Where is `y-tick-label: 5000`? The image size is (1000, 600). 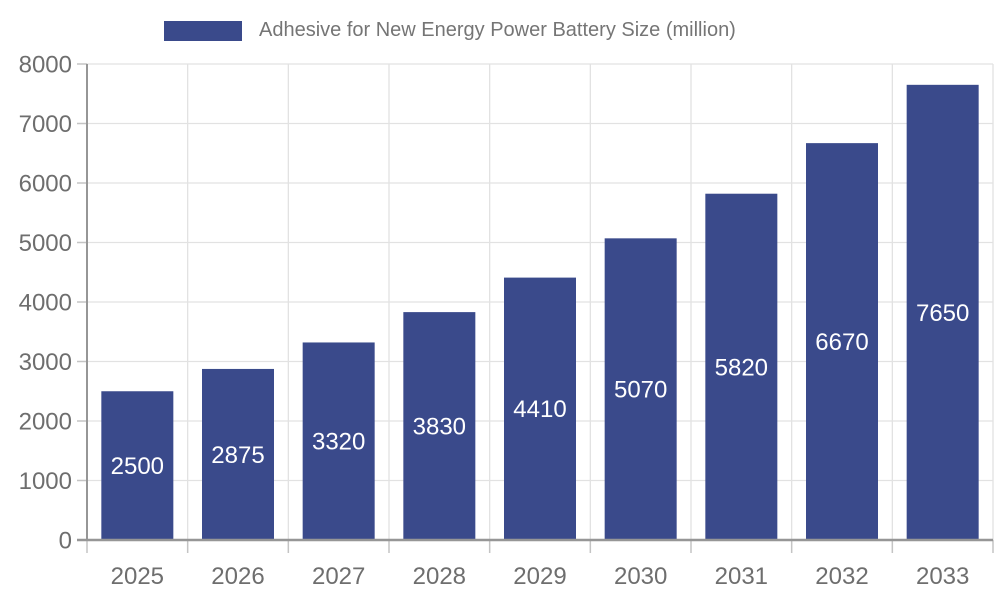 y-tick-label: 5000 is located at coordinates (45, 243).